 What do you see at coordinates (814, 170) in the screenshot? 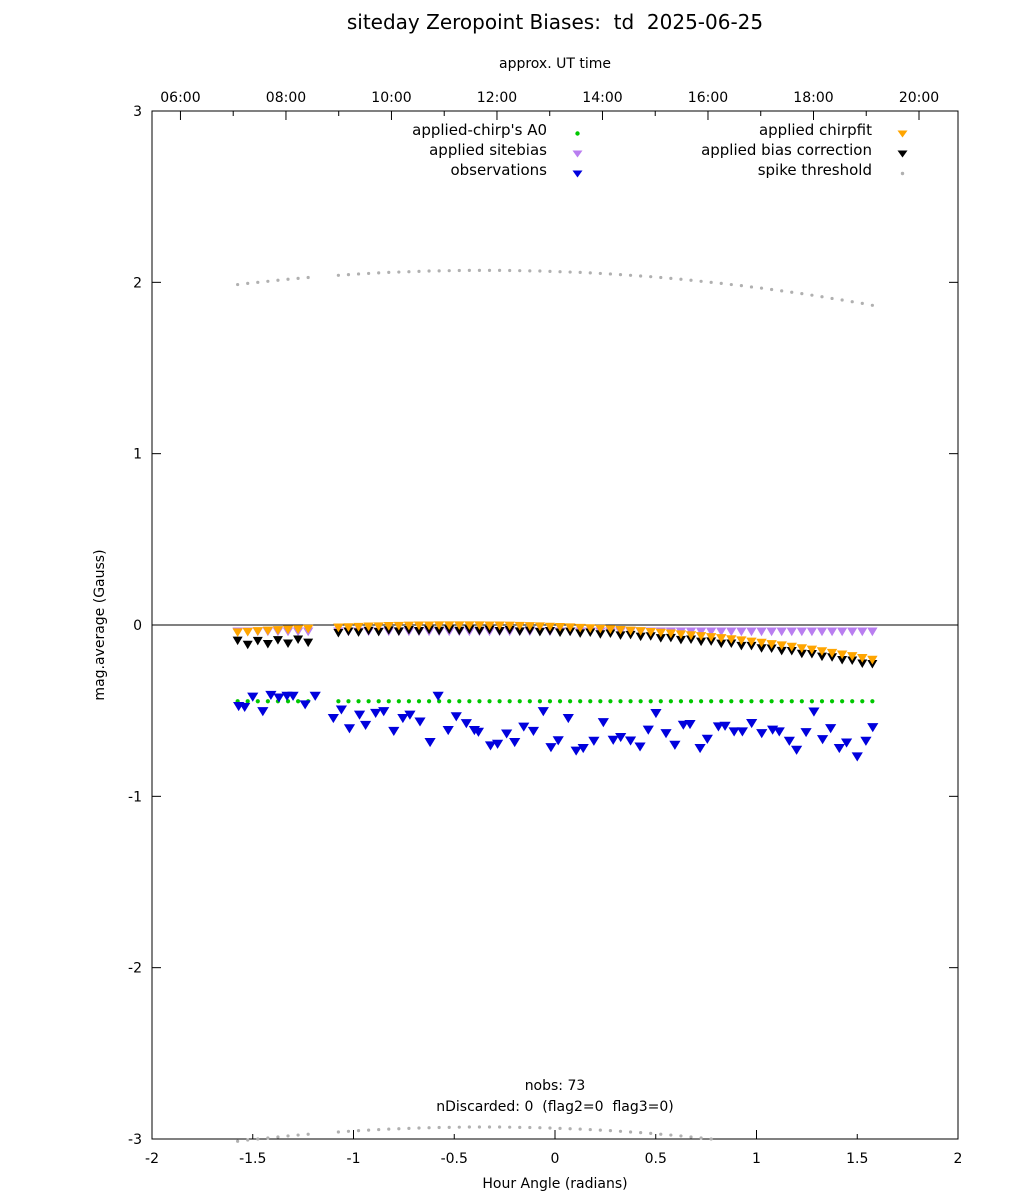
I see `legend-label-spike-threshold: spike threshold` at bounding box center [814, 170].